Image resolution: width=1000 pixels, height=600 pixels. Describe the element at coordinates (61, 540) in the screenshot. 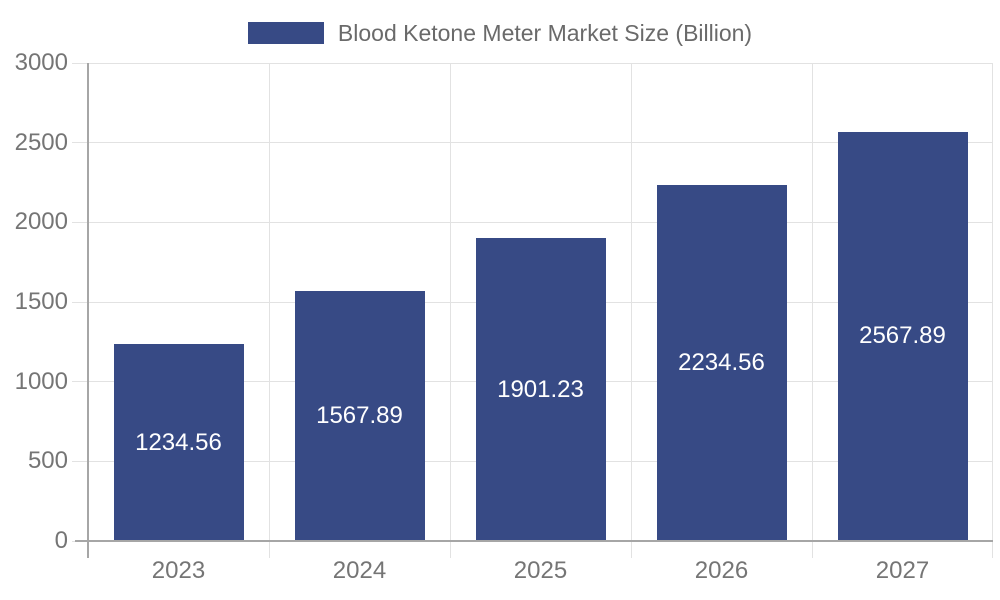

I see `y-tick-label: 0` at that location.